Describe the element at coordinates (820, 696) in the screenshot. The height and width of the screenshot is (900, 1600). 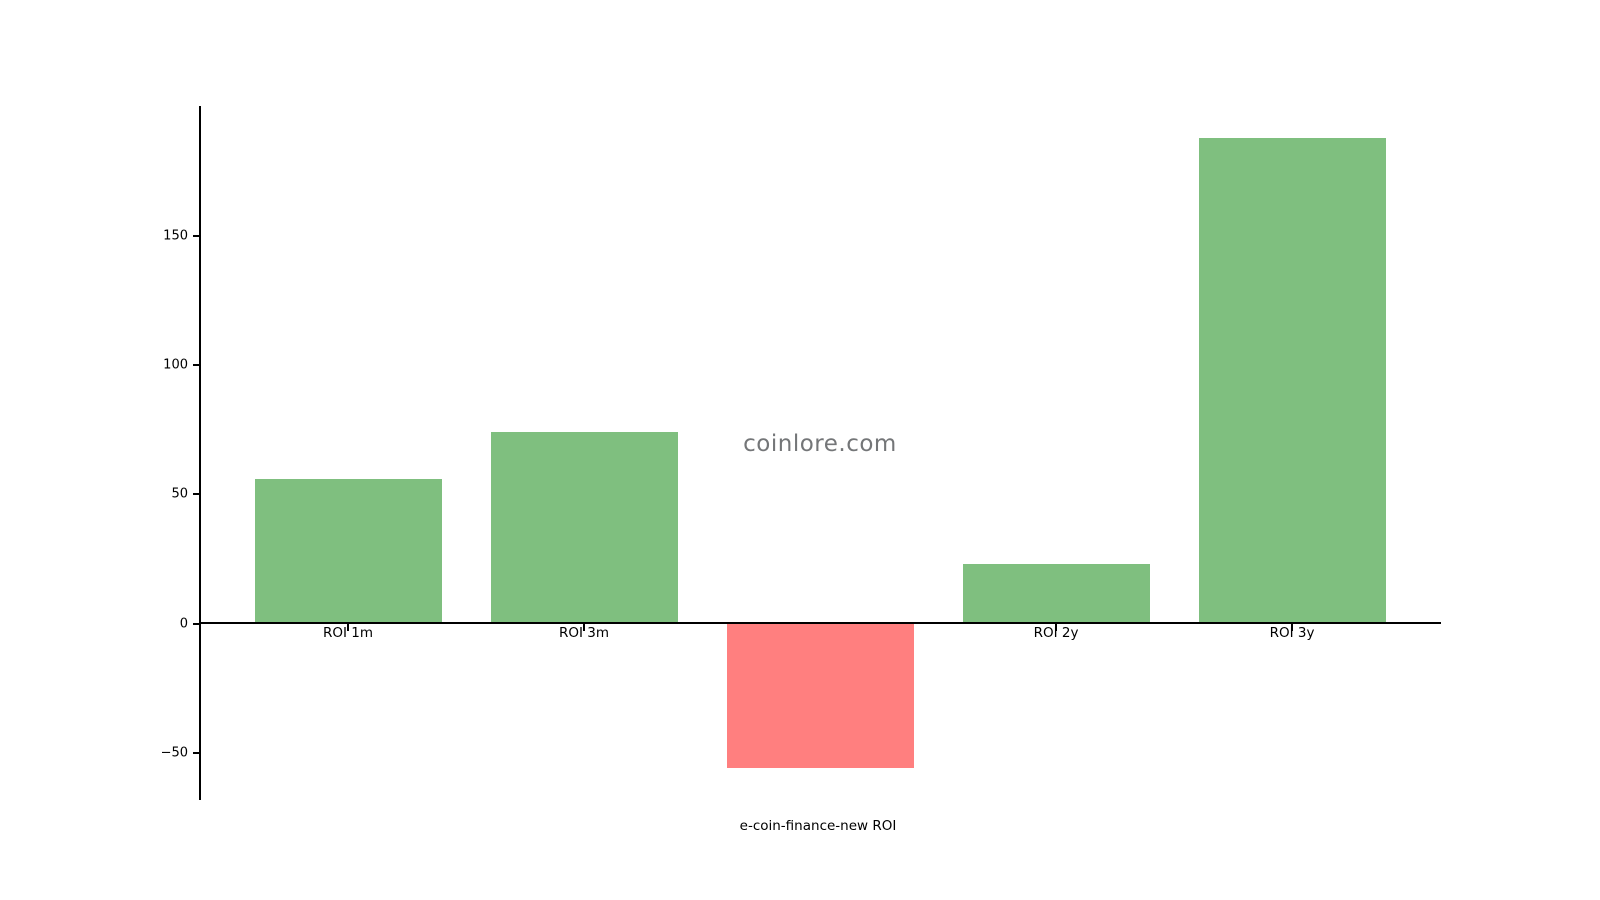
I see `bar-negative` at that location.